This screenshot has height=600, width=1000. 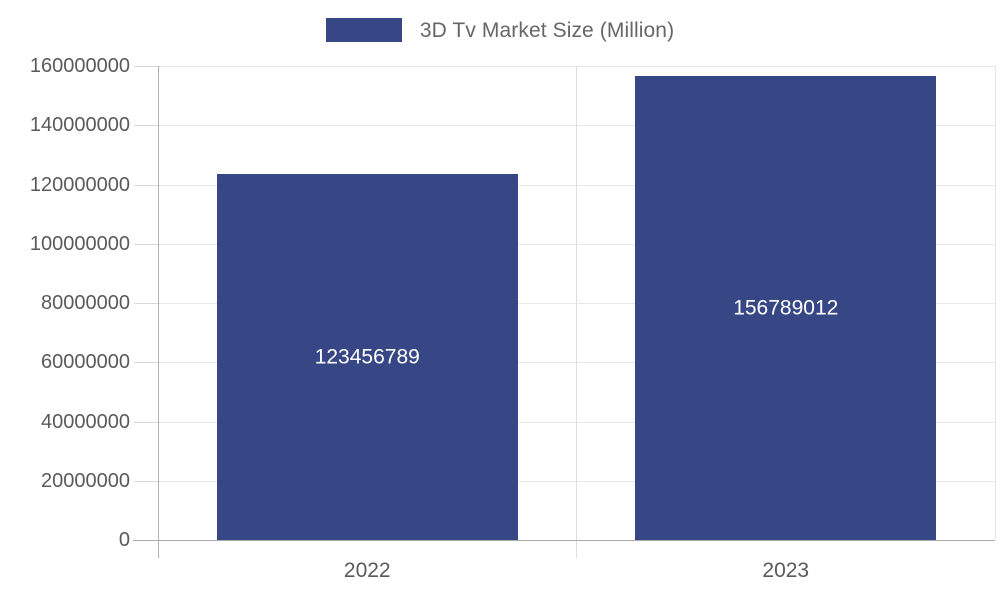 What do you see at coordinates (363, 30) in the screenshot?
I see `legend-color-swatch-icon` at bounding box center [363, 30].